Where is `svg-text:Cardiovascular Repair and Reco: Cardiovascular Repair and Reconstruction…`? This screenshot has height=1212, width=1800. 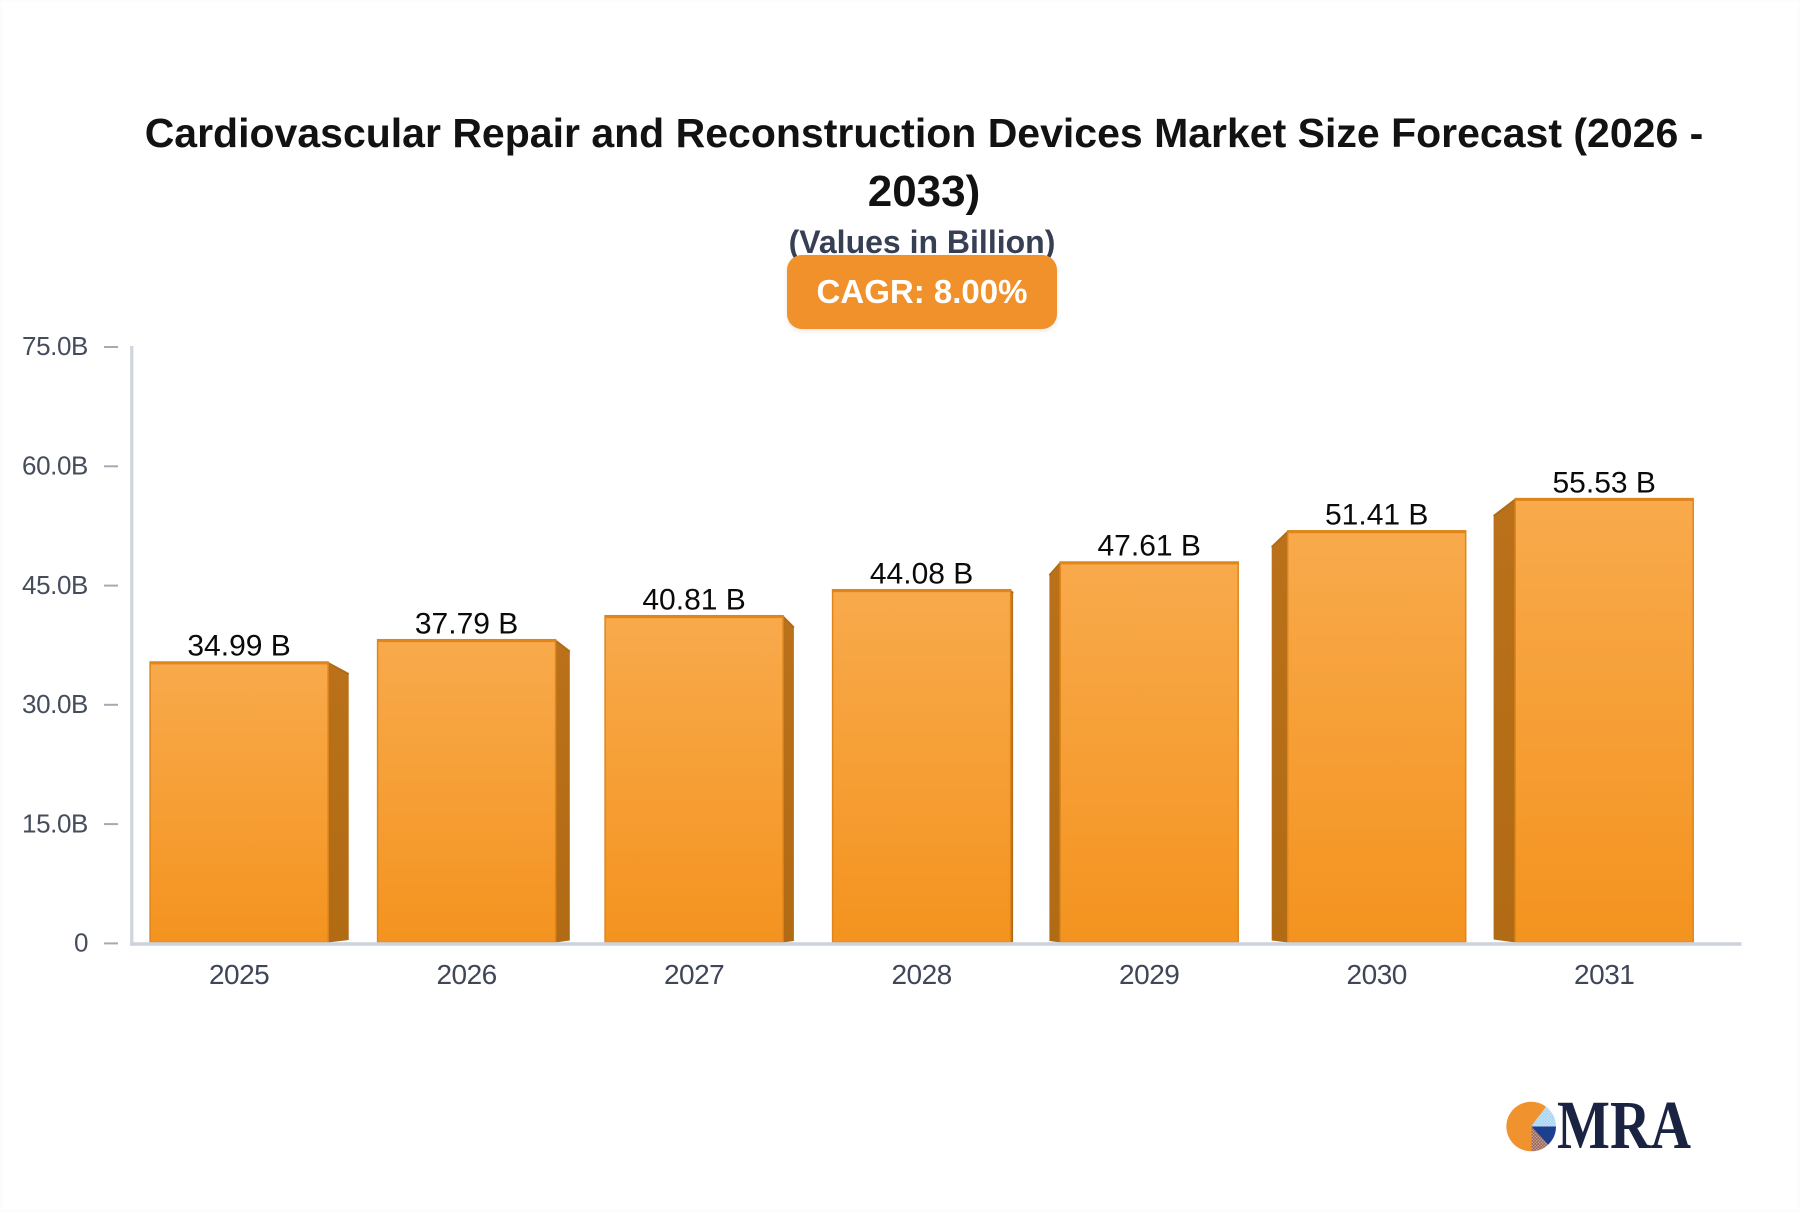 svg-text:Cardiovascular Repair and Reco: Cardiovascular Repair and Reconstruction… is located at coordinates (924, 133).